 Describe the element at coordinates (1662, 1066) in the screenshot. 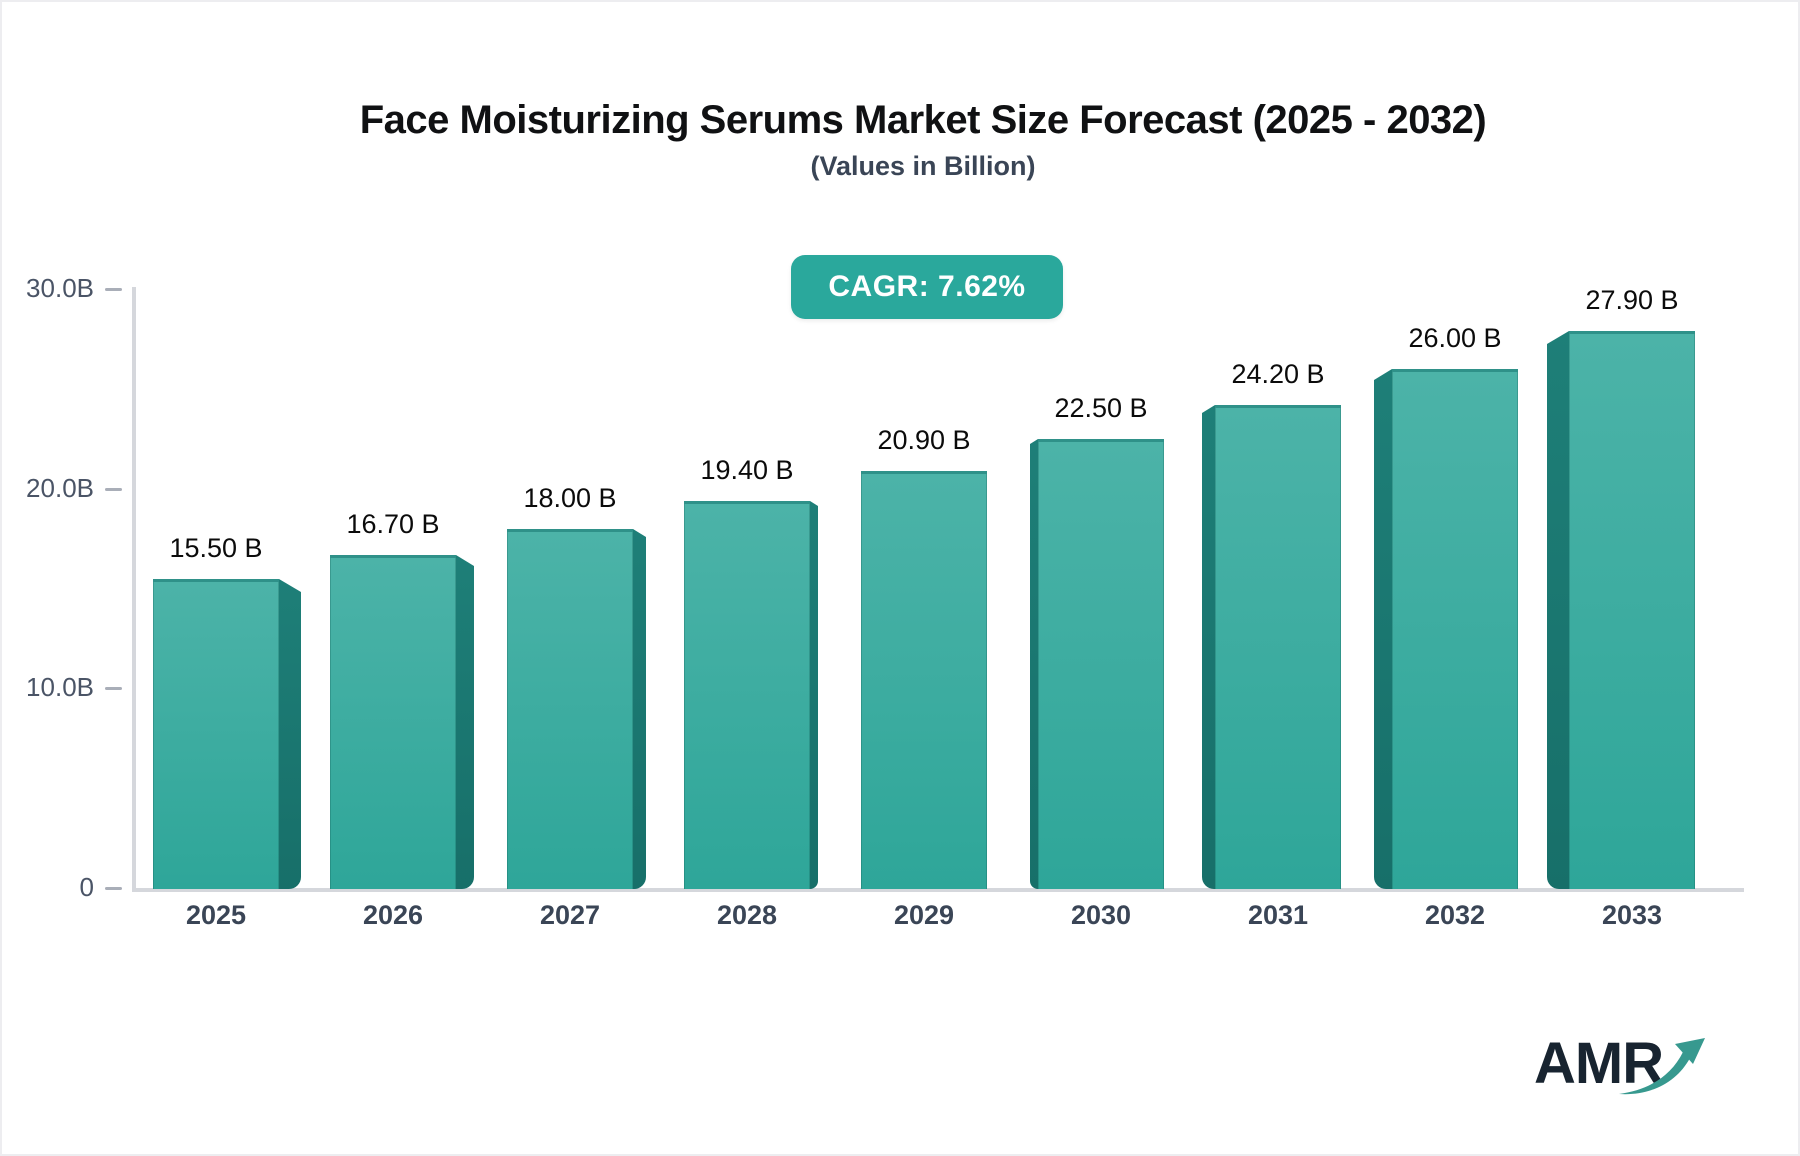

I see `growth-arrow-icon` at that location.